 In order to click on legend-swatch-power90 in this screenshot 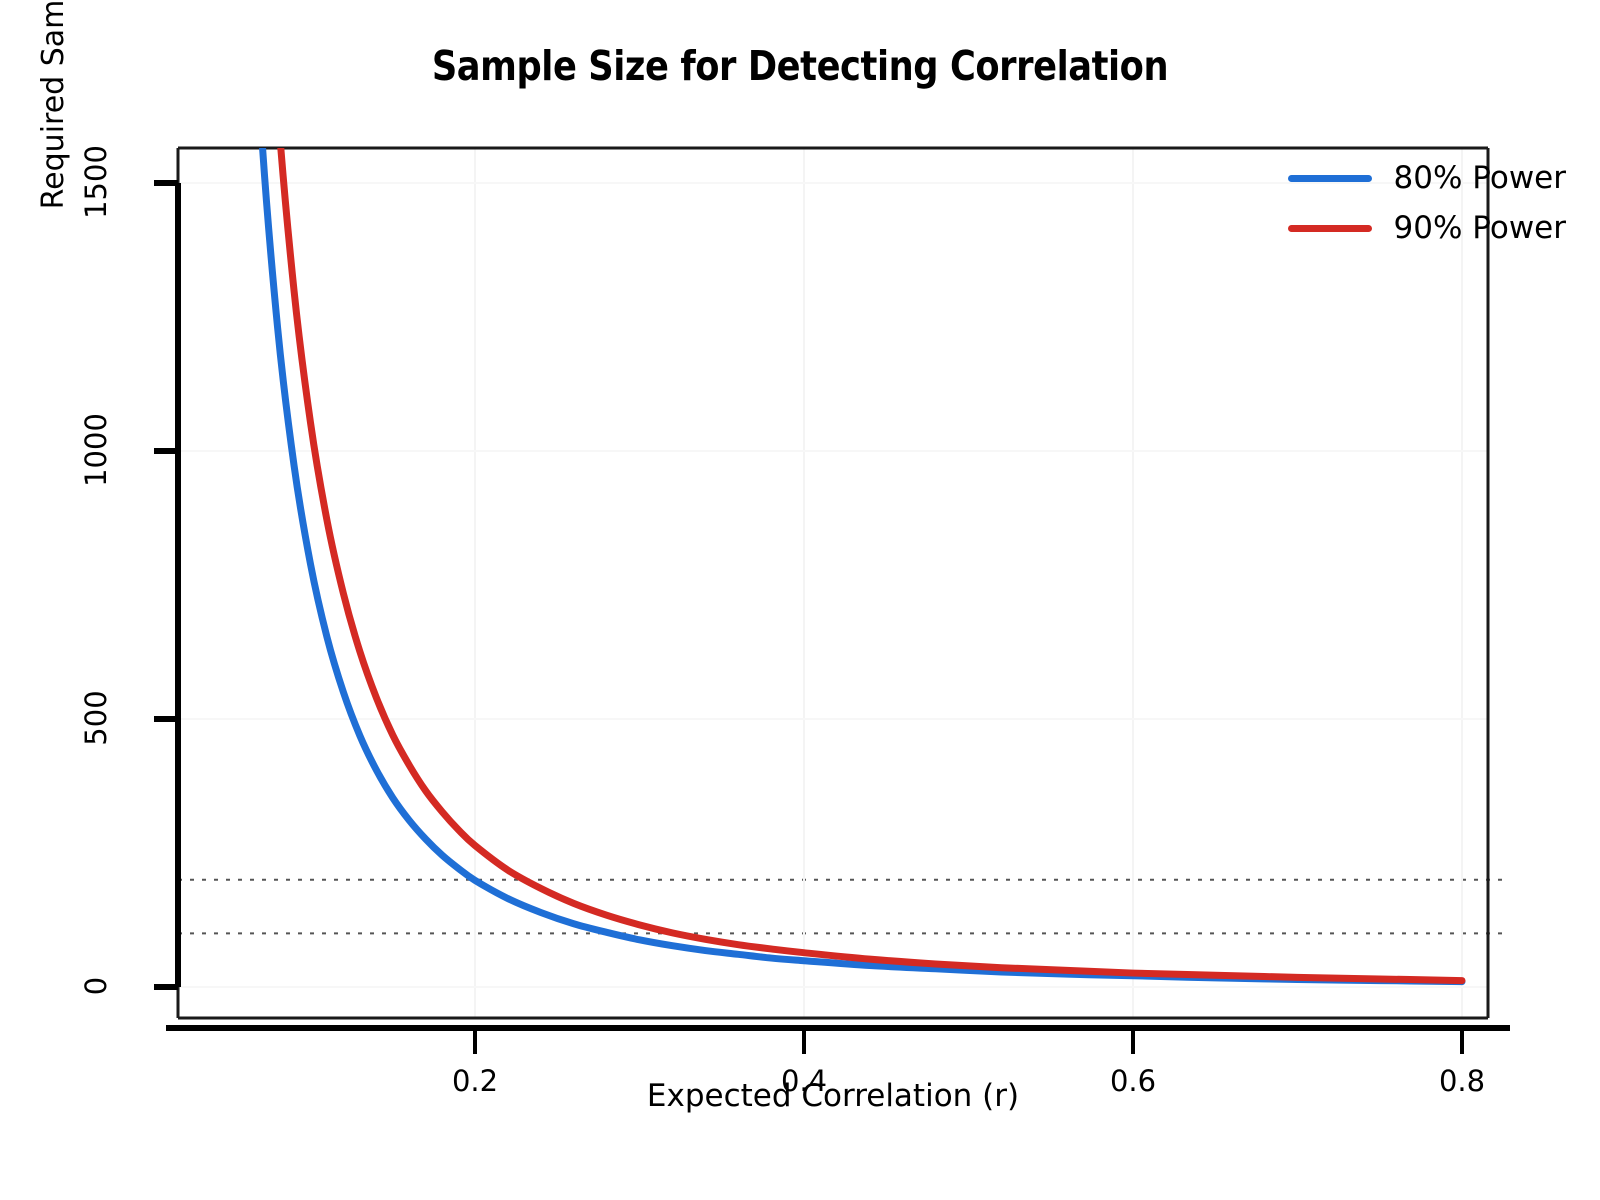, I will do `click(1329, 228)`.